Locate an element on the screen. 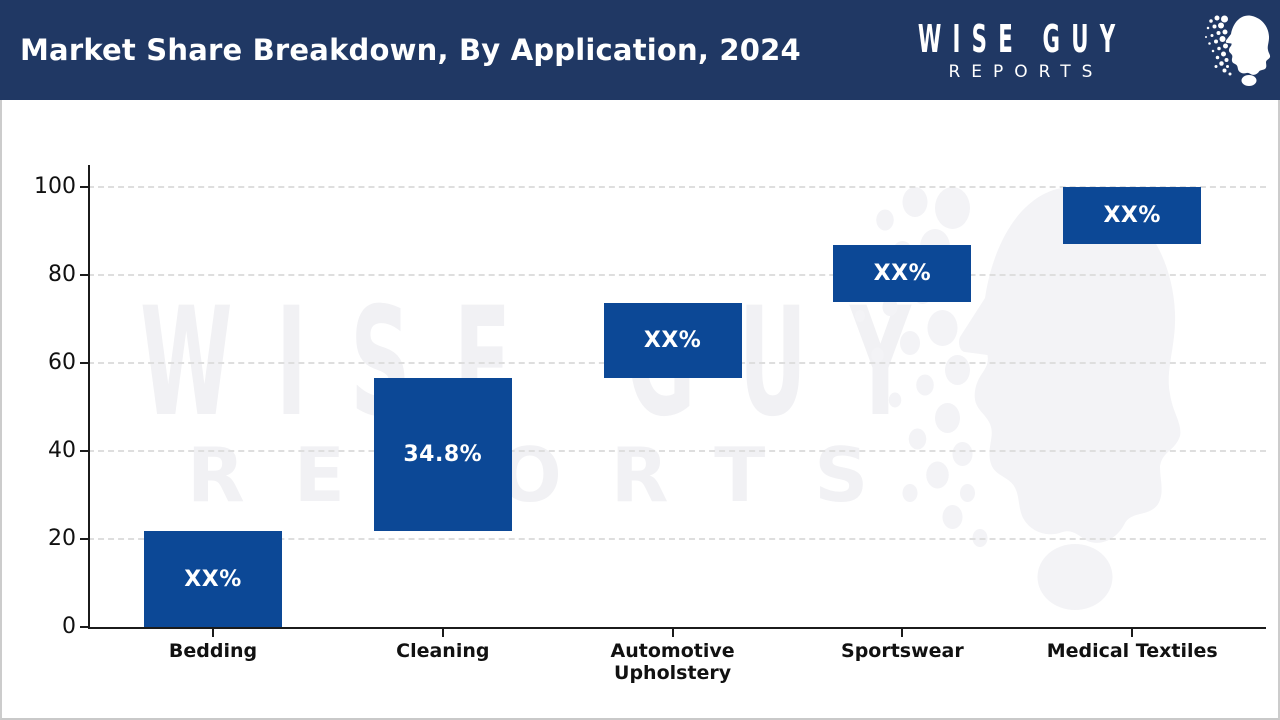 This screenshot has height=720, width=1280. bar-bedding: XX% is located at coordinates (213, 579).